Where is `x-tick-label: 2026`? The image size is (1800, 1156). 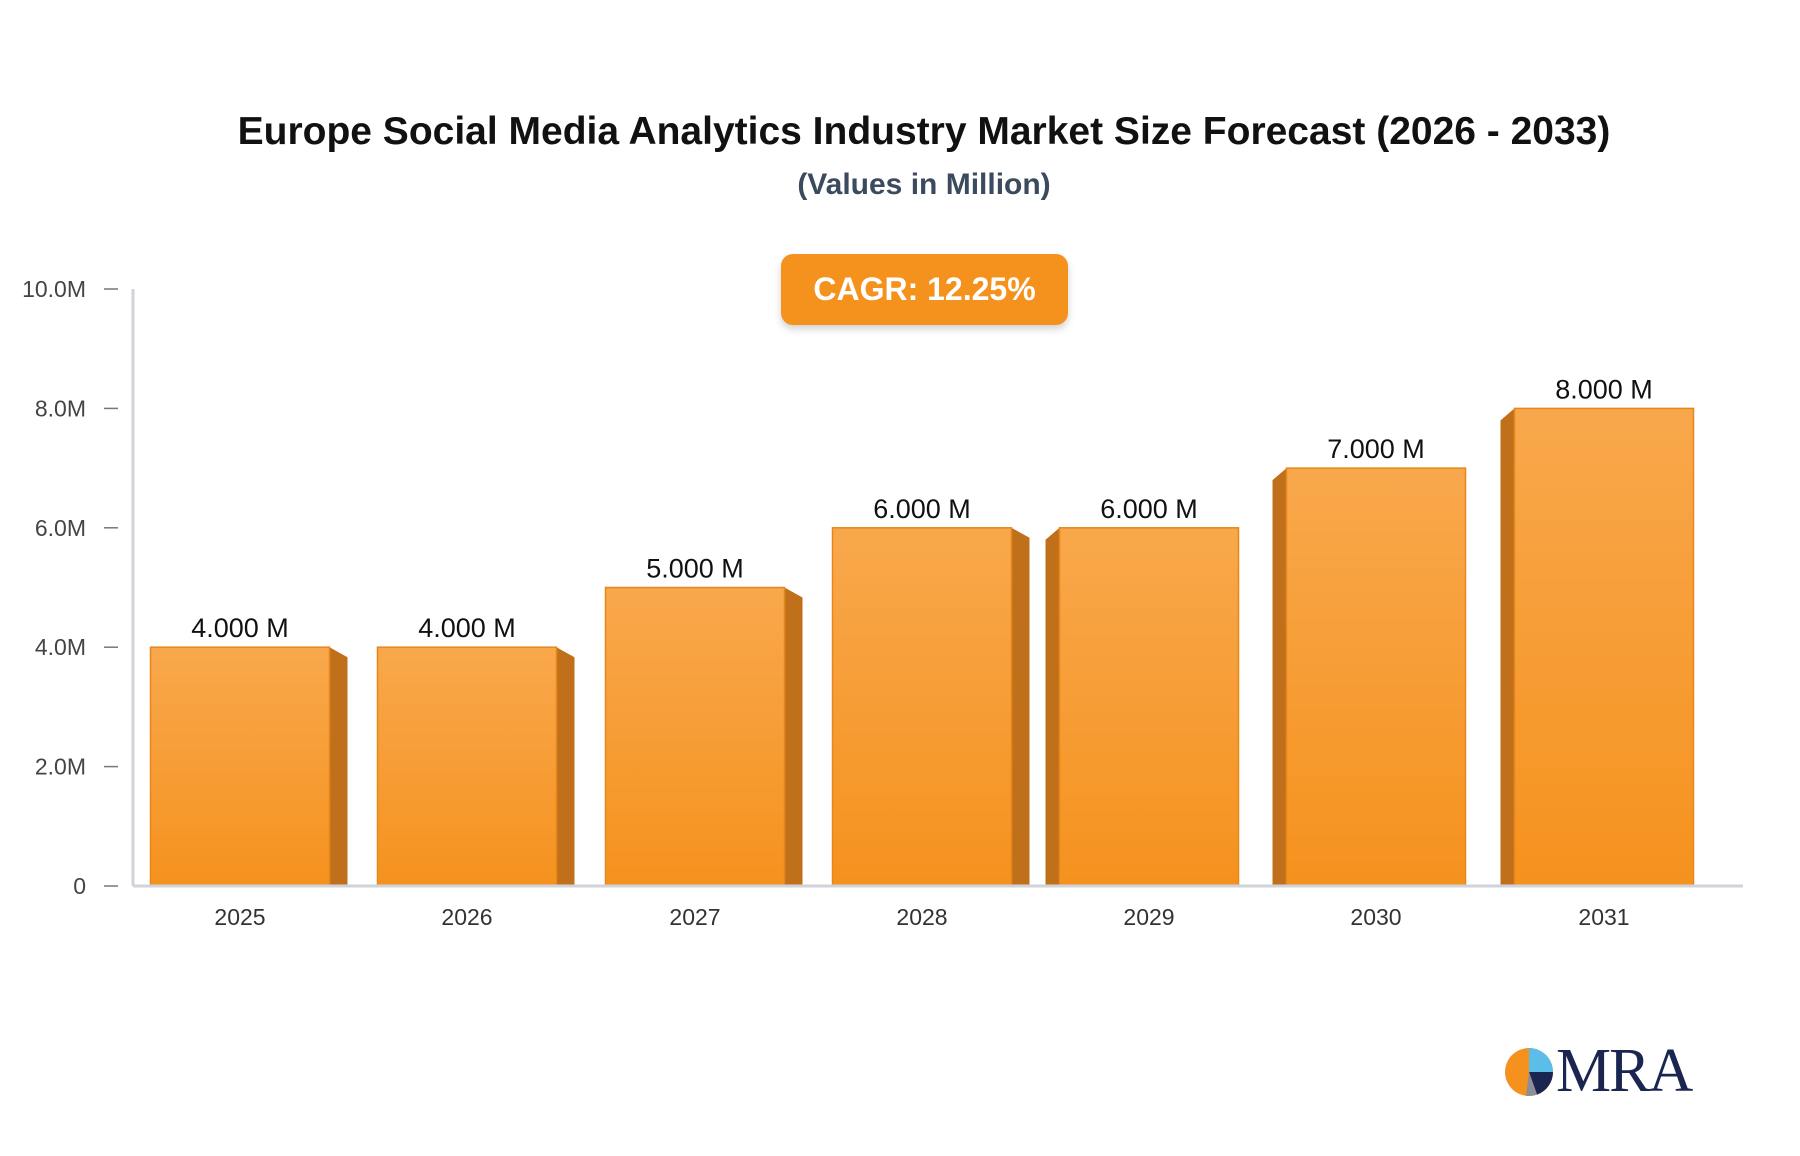
x-tick-label: 2026 is located at coordinates (466, 917).